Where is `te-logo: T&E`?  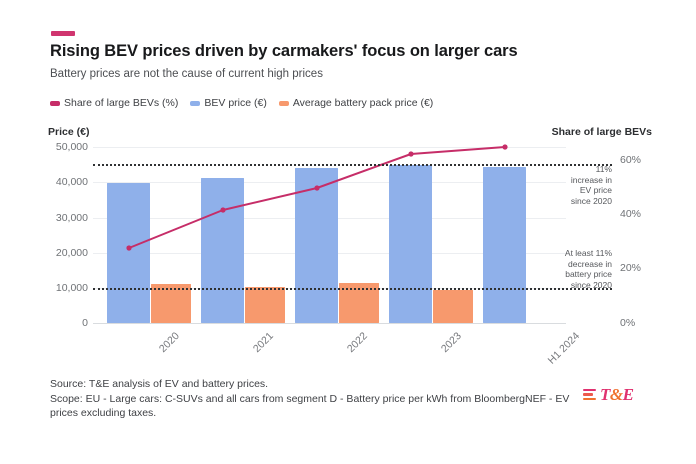
te-logo: T&E is located at coordinates (608, 394).